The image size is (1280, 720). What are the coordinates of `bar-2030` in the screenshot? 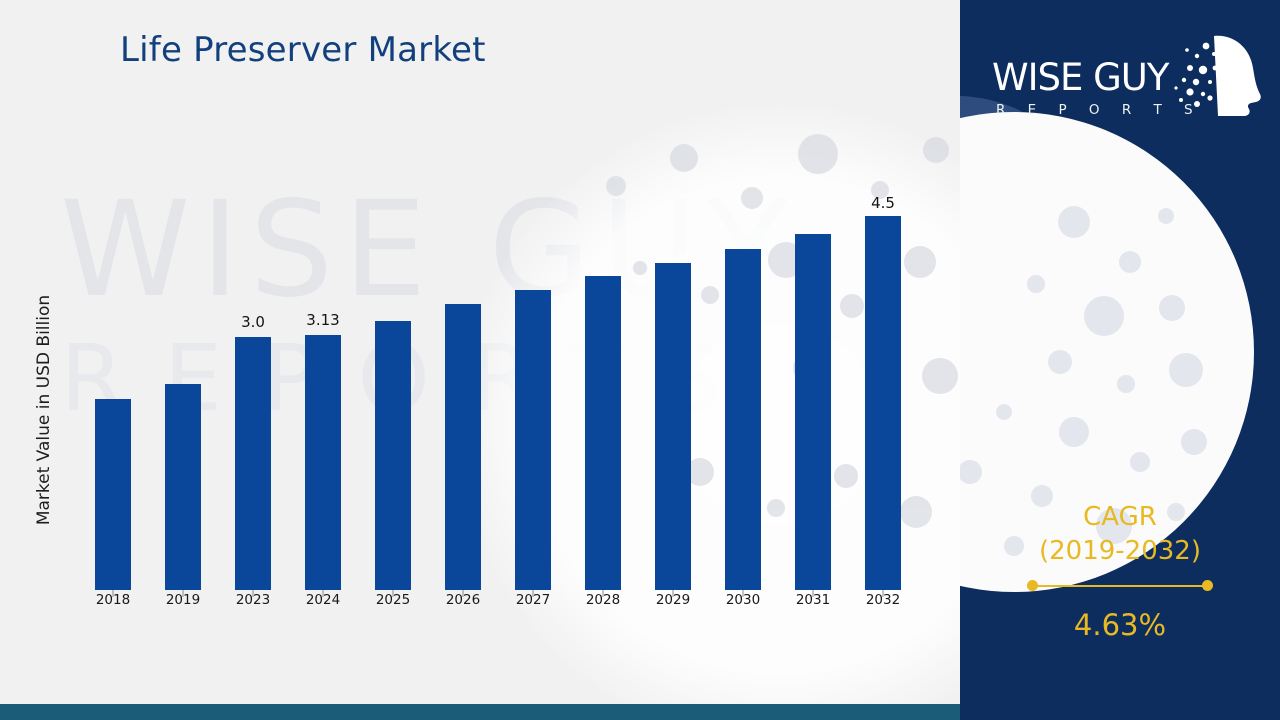 It's located at (743, 419).